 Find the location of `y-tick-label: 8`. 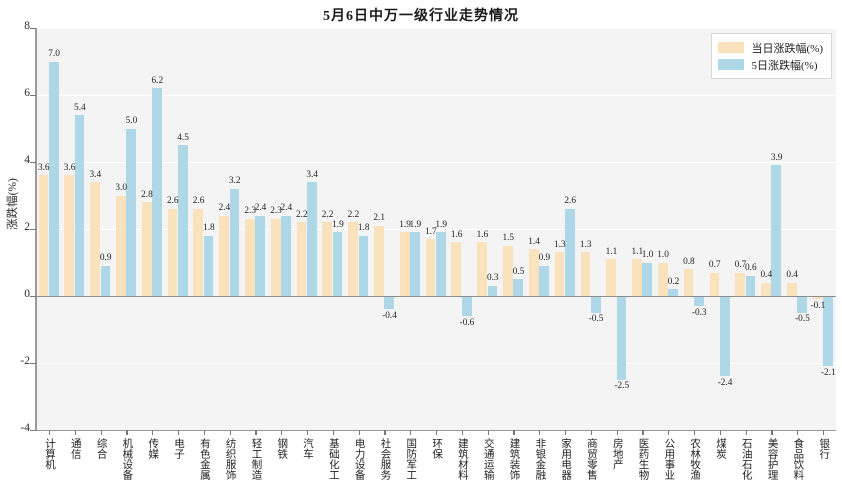

y-tick-label: 8 is located at coordinates (27, 26).